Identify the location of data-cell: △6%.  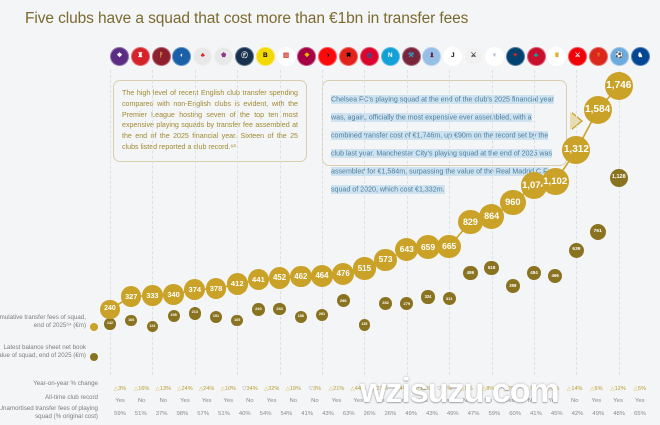
(596, 388).